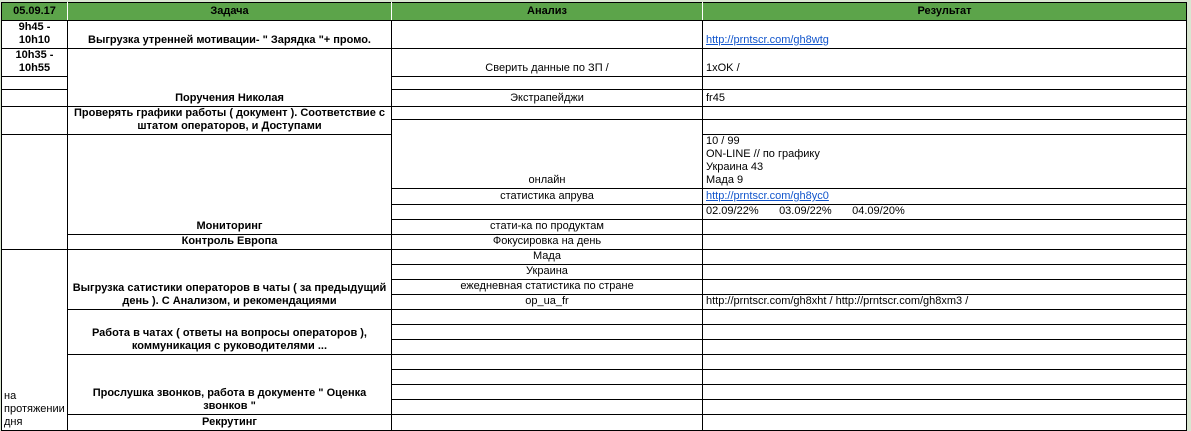 This screenshot has width=1191, height=431. Describe the element at coordinates (34, 11) in the screenshot. I see `header-date-cell: 05.09.17` at that location.